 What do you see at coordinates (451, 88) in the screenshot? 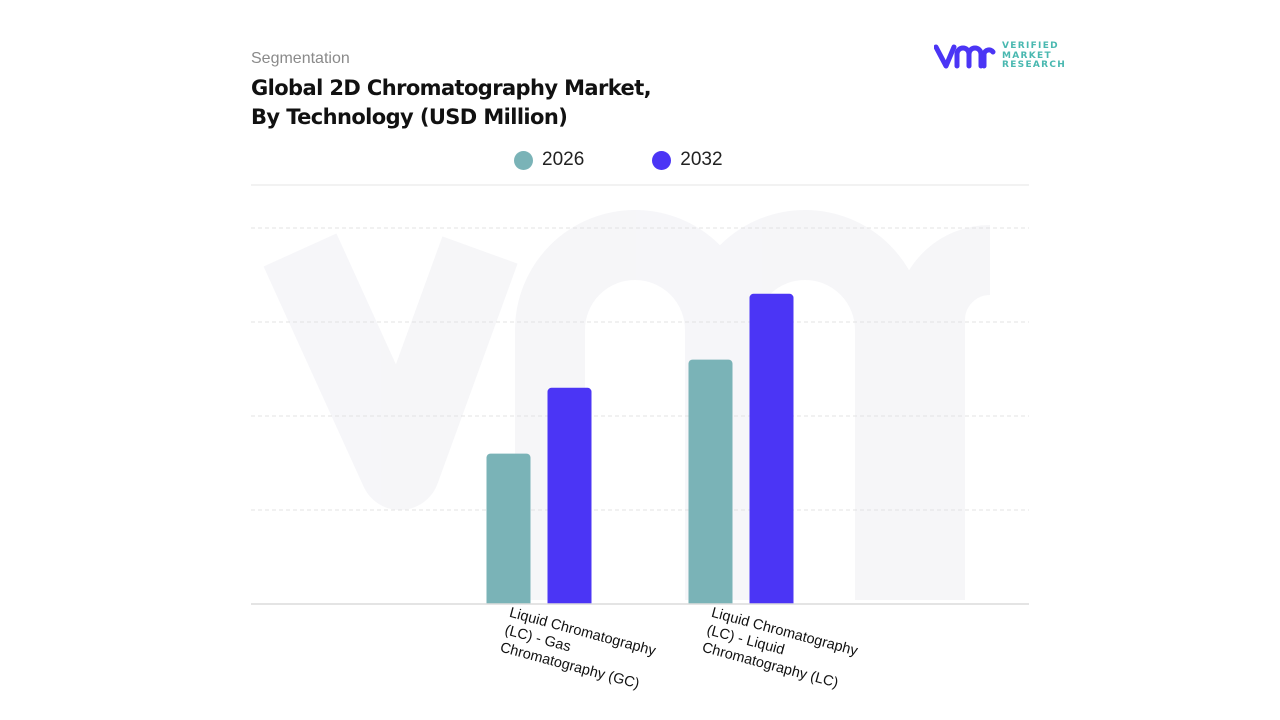
I see `title-line-1: Global 2D Chromatography Market,` at bounding box center [451, 88].